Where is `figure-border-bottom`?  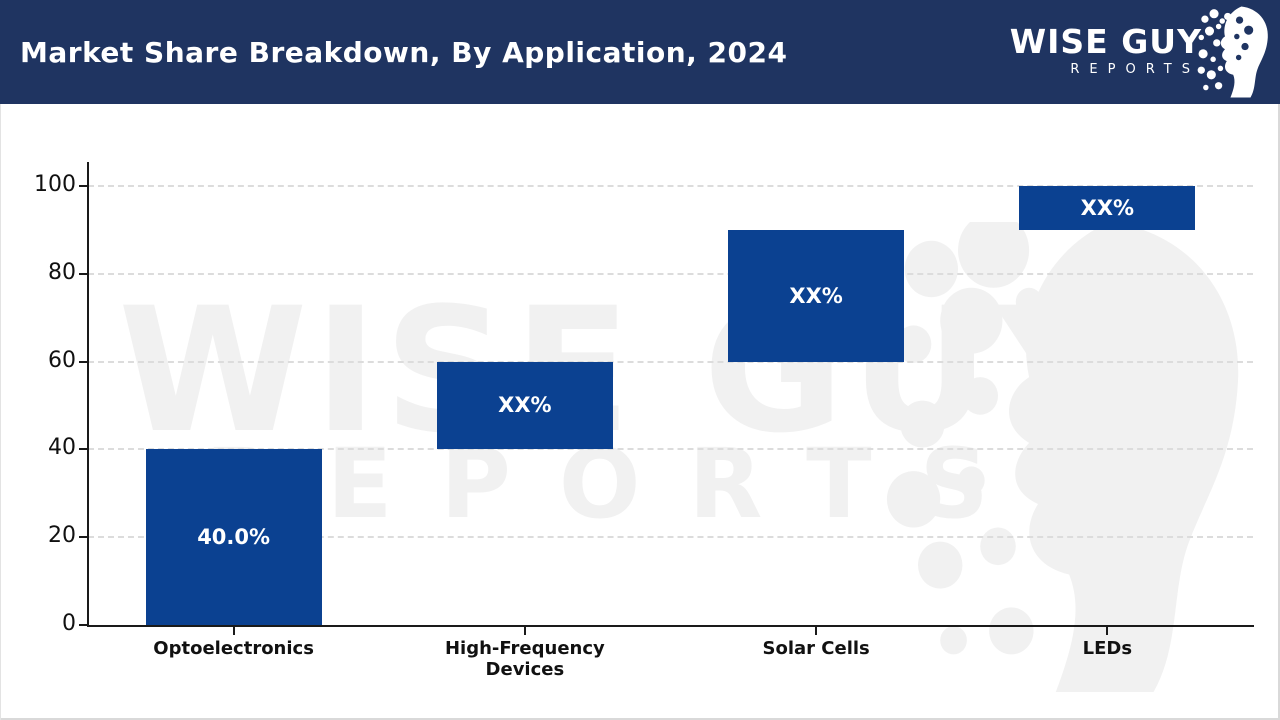 figure-border-bottom is located at coordinates (640, 719).